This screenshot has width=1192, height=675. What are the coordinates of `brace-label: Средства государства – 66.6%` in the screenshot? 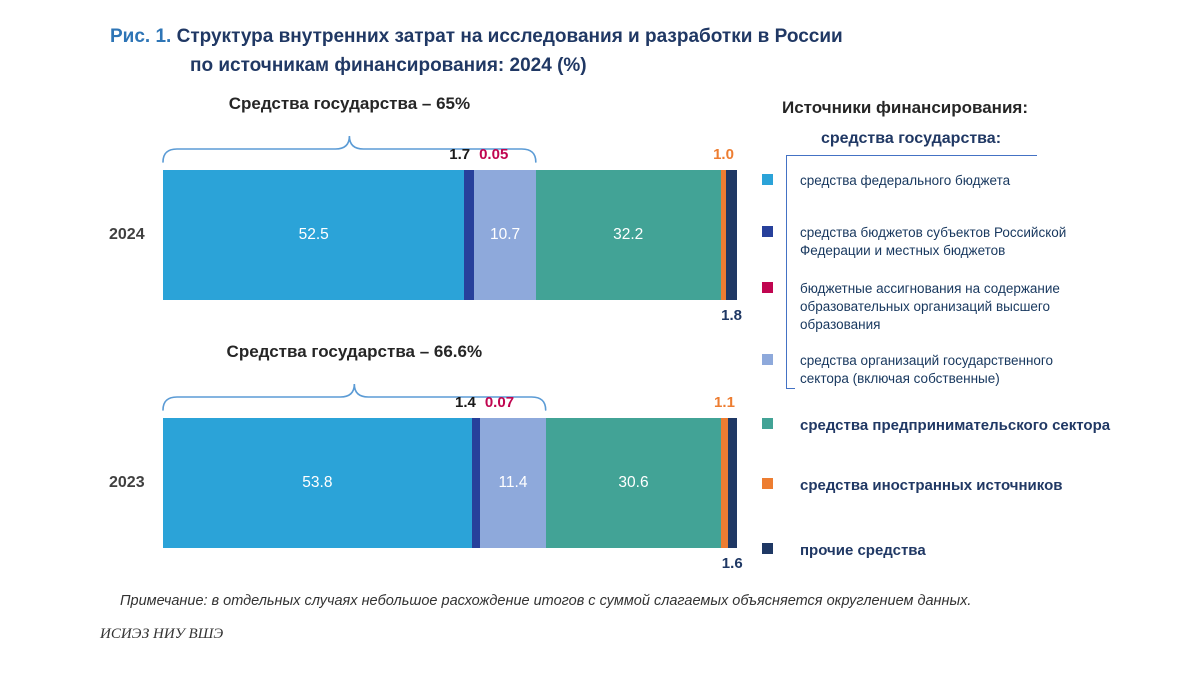 It's located at (354, 351).